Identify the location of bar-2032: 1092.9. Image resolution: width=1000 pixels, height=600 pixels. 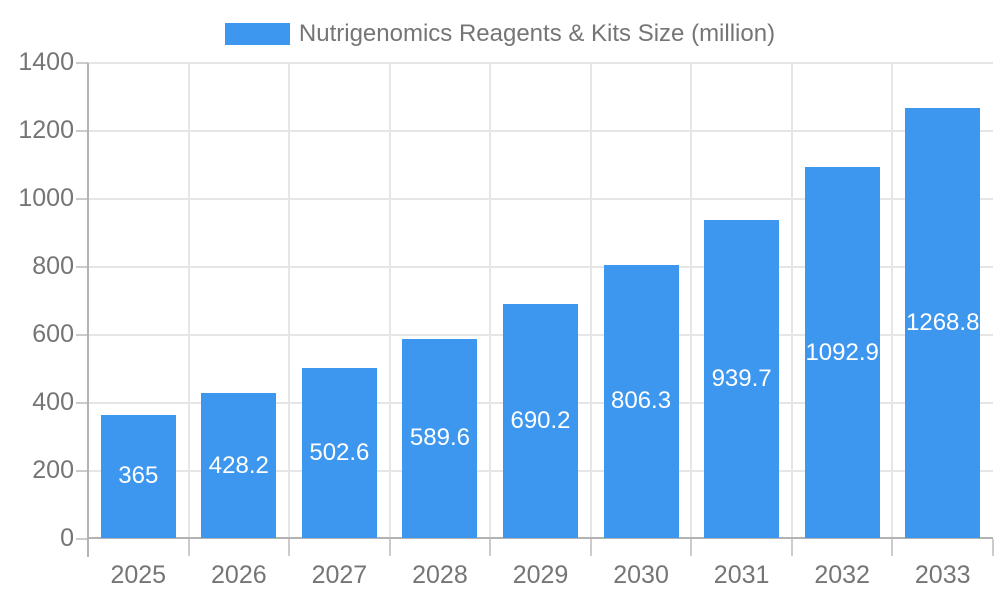
(842, 352).